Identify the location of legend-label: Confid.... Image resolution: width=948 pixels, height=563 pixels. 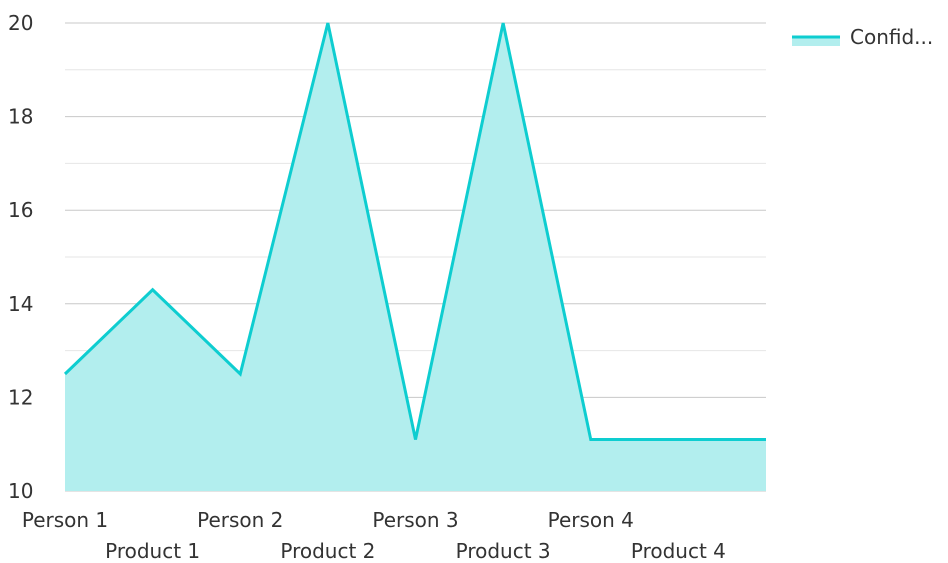
(891, 37).